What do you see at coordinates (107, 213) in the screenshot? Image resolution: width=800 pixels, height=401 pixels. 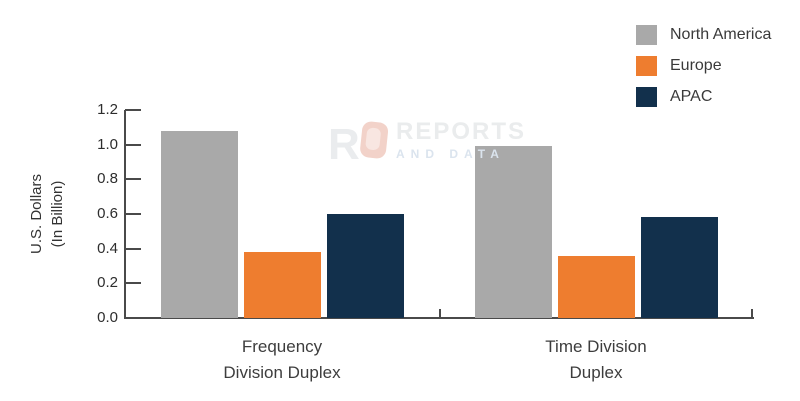 I see `y-tick-label: 0.6` at bounding box center [107, 213].